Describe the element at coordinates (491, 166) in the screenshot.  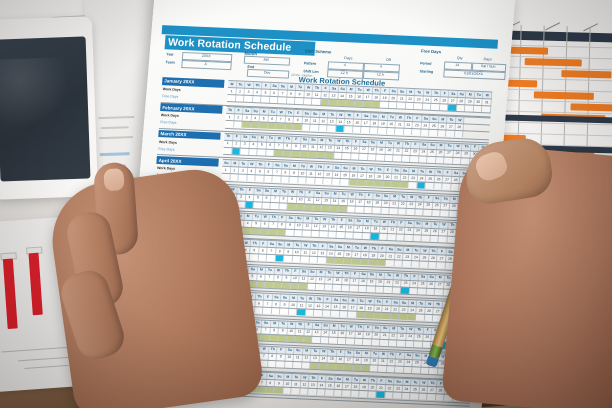
I see `right-thumb-nail` at that location.